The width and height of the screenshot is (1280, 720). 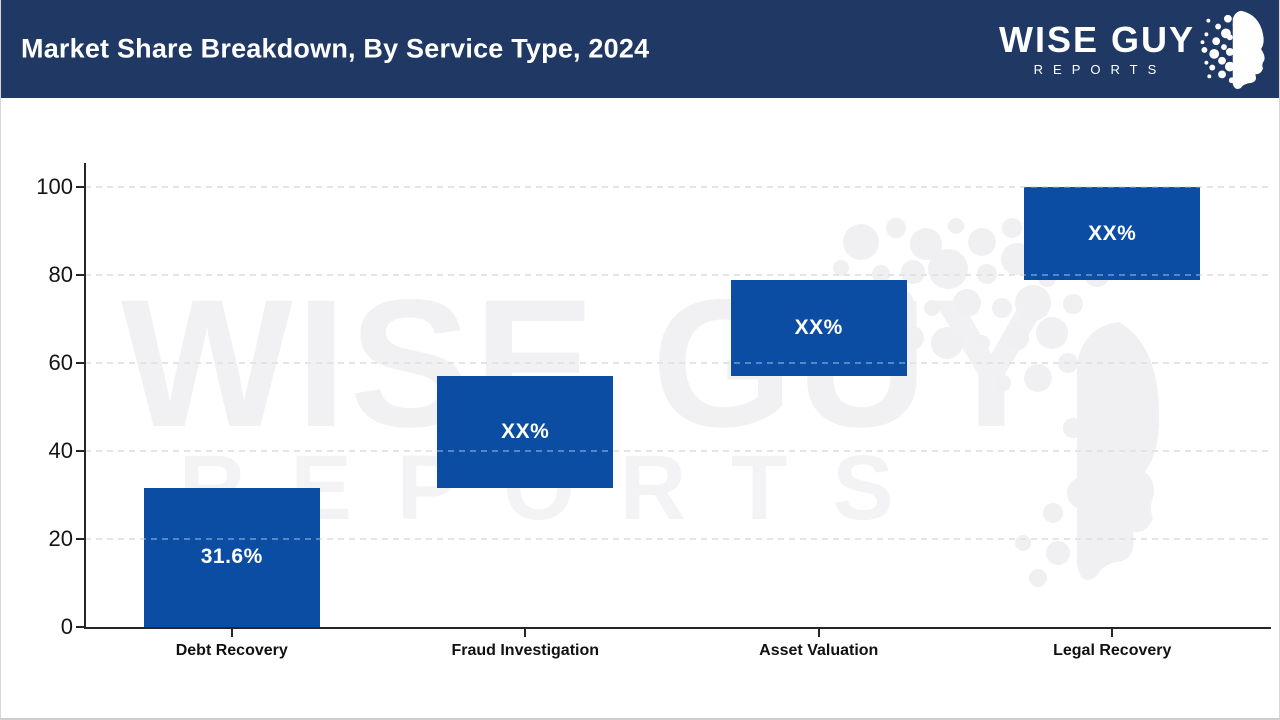 I want to click on x-axis-tick-fraud-investigation, so click(x=525, y=633).